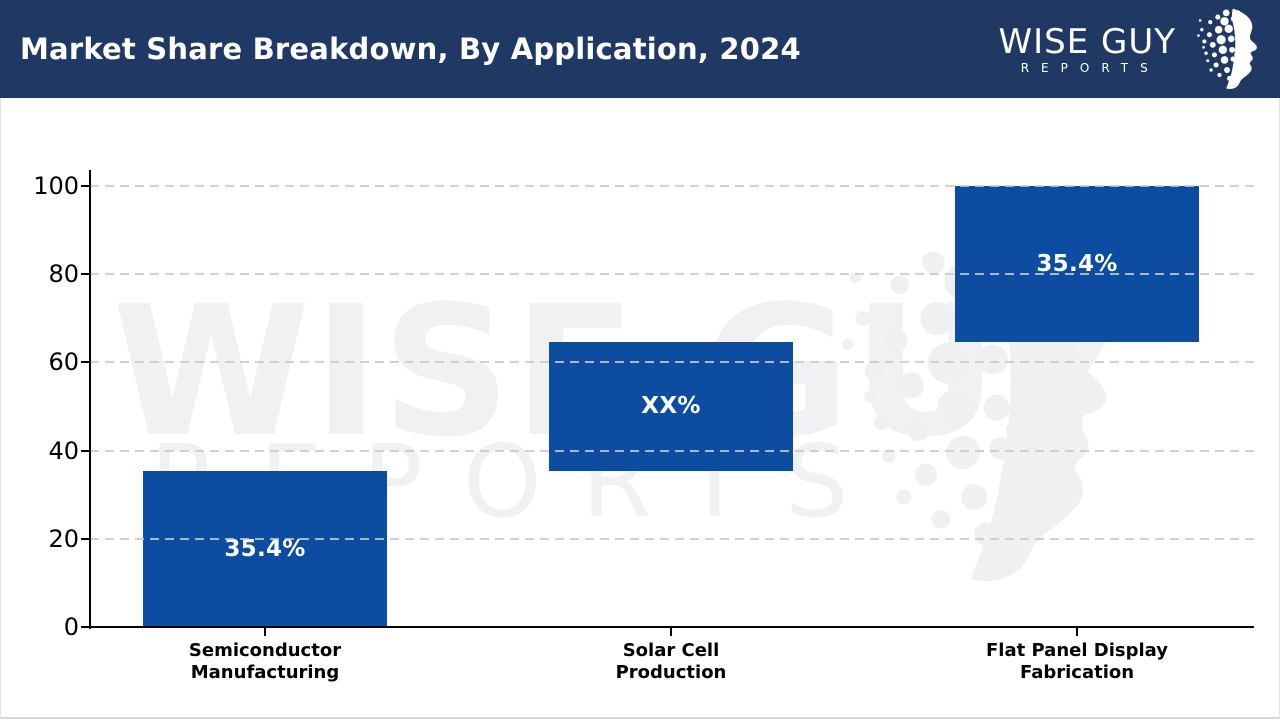 Image resolution: width=1280 pixels, height=720 pixels. I want to click on y-tick-label: 100, so click(56, 186).